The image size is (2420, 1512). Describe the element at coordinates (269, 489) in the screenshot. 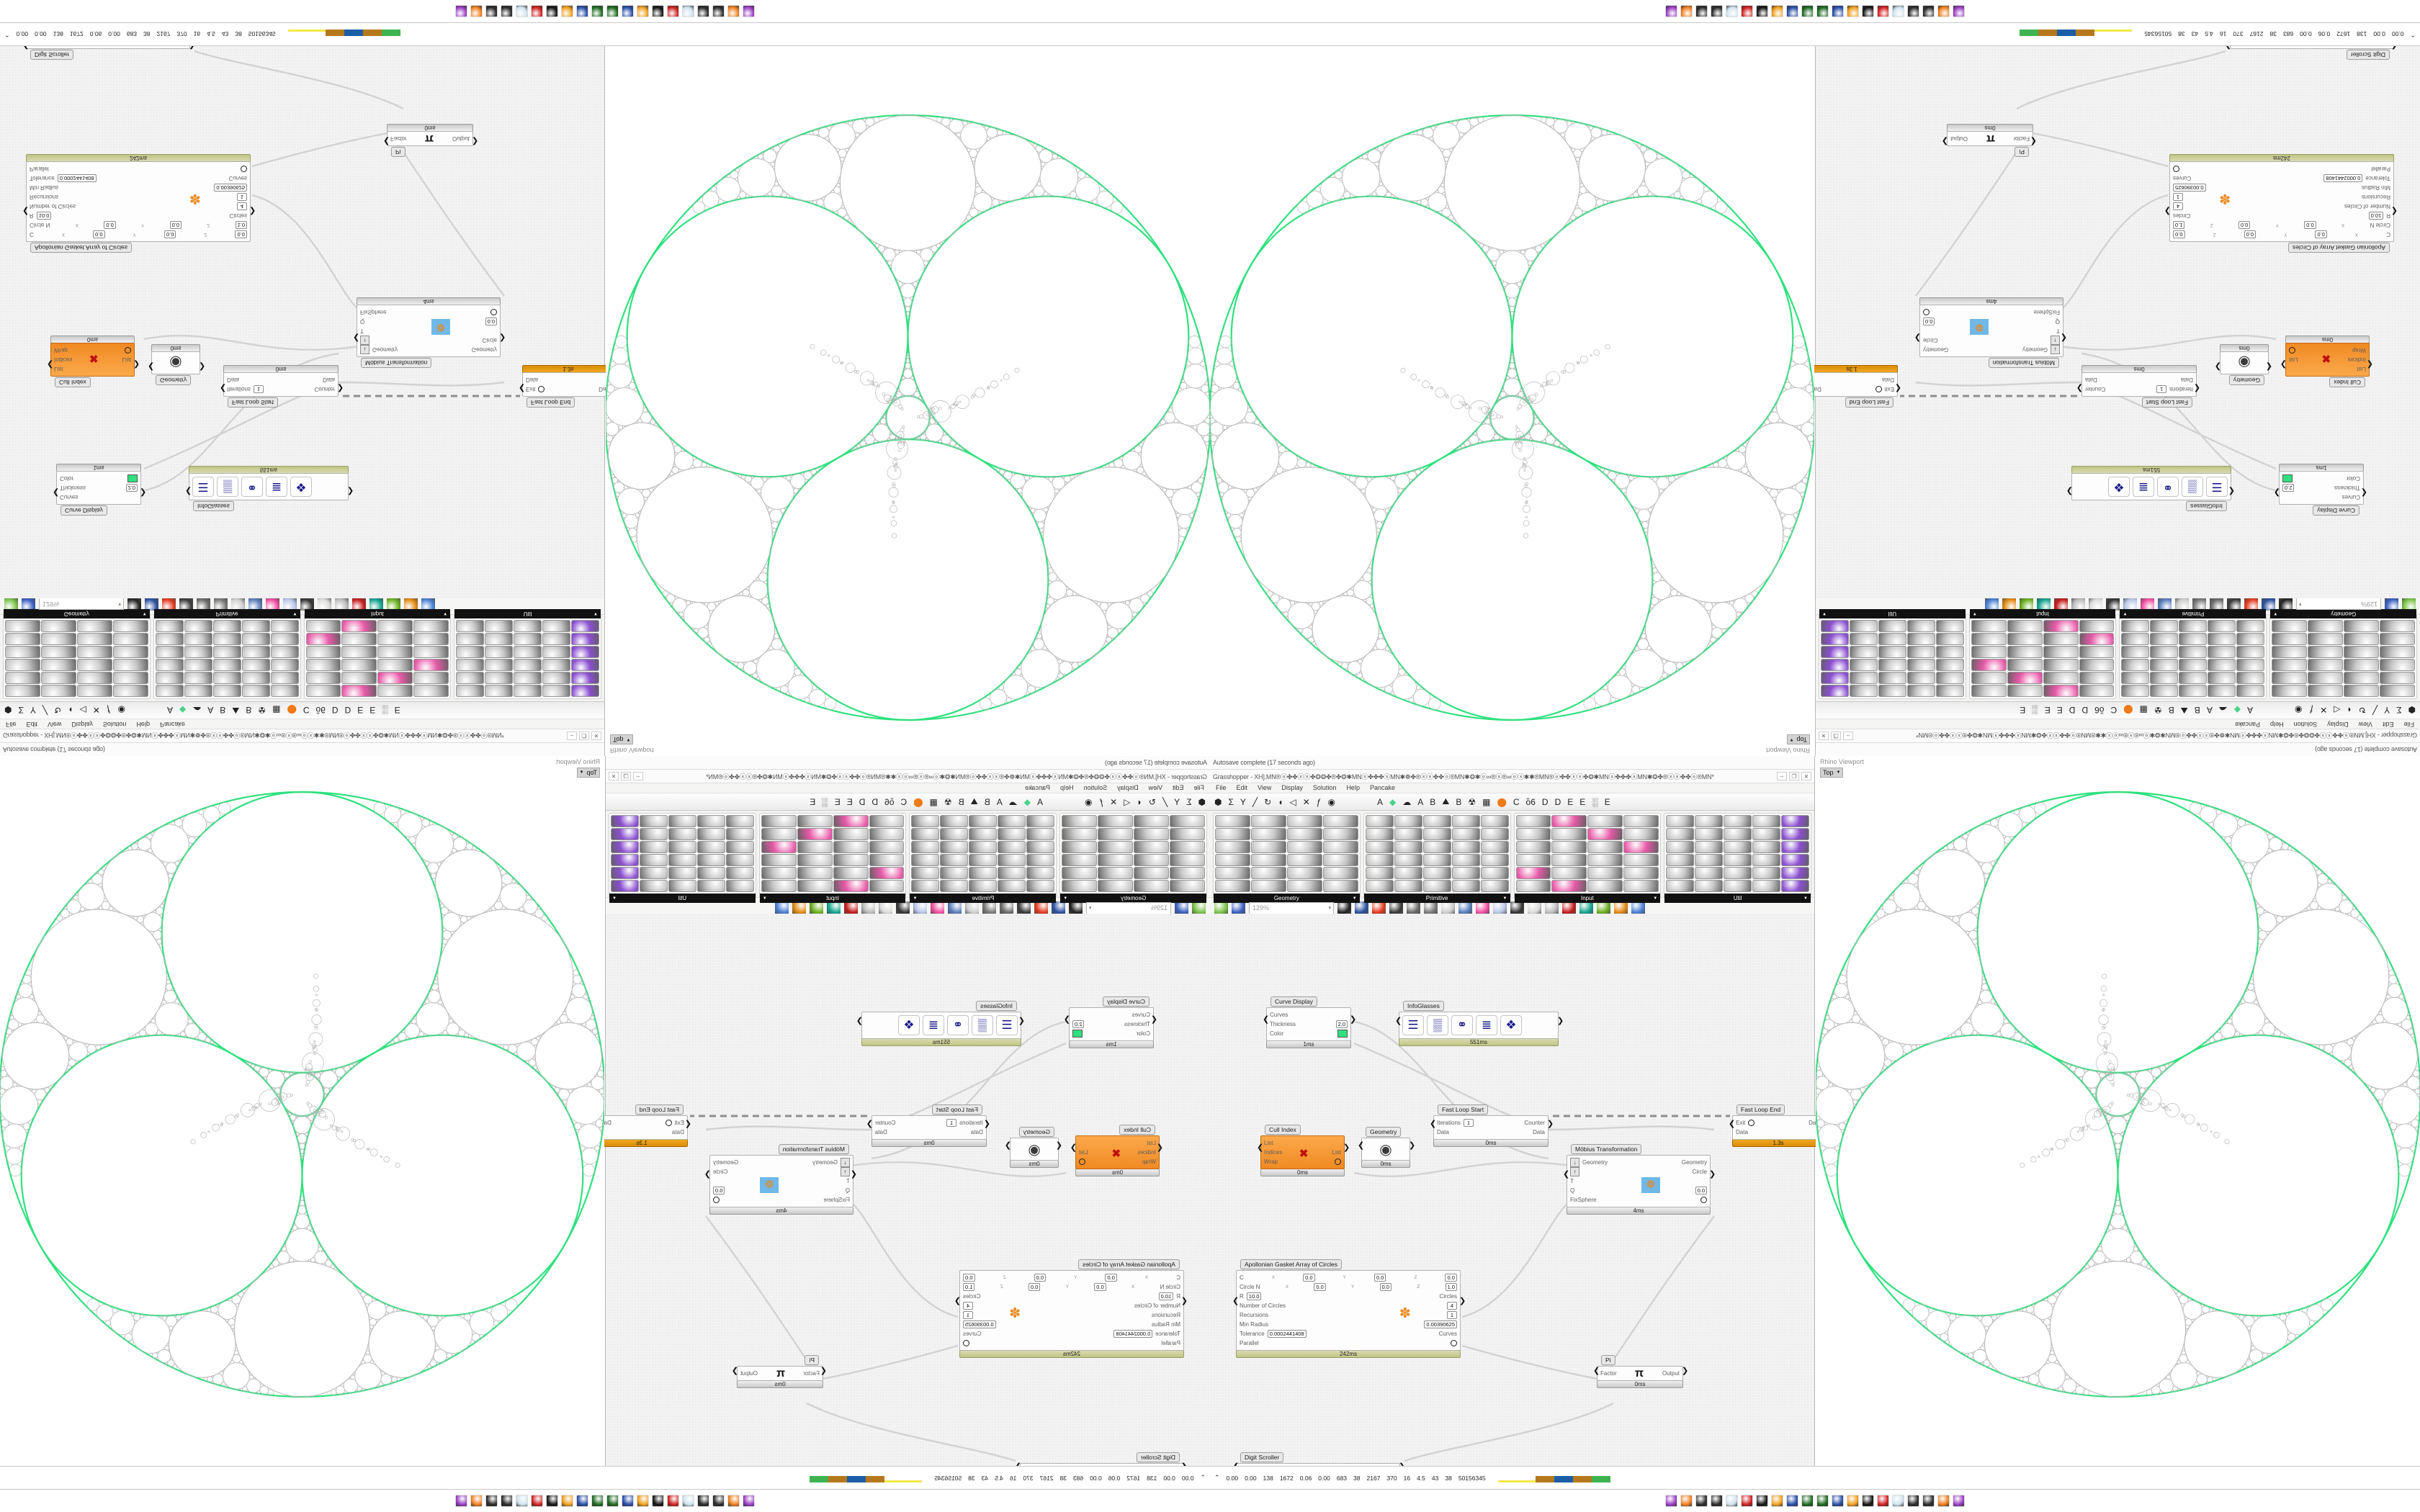

I see `node-infoglasses: InfoGlasses ☰ ▒ ⚭ ≣ ❖ 551ms ❮ ❯` at that location.